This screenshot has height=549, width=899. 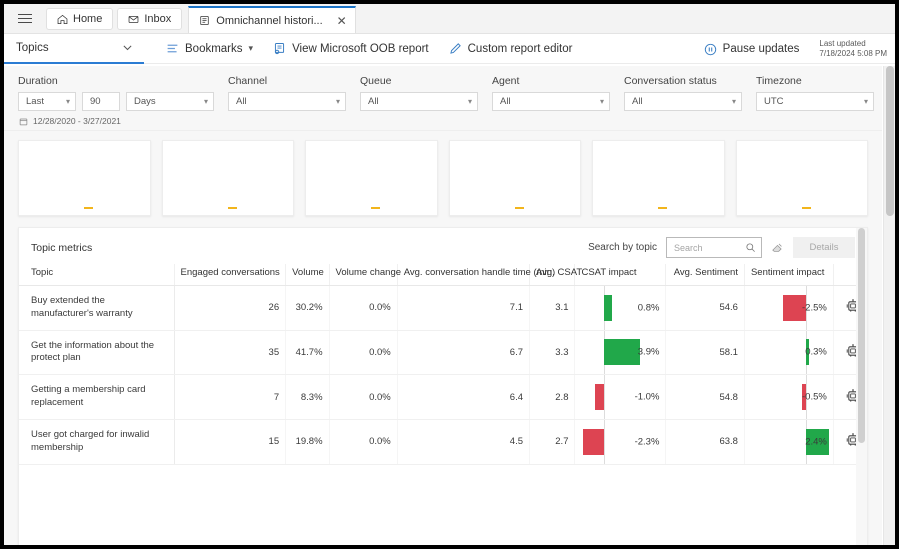 What do you see at coordinates (824, 247) in the screenshot?
I see `details-button: Details` at bounding box center [824, 247].